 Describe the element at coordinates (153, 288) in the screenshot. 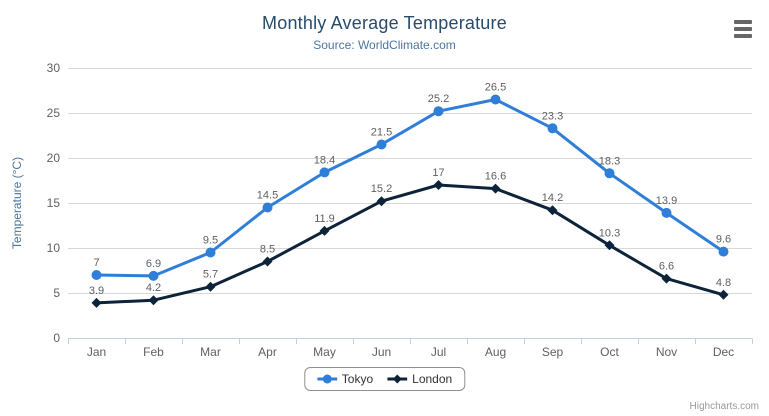

I see `data-label-london: 4.2` at that location.